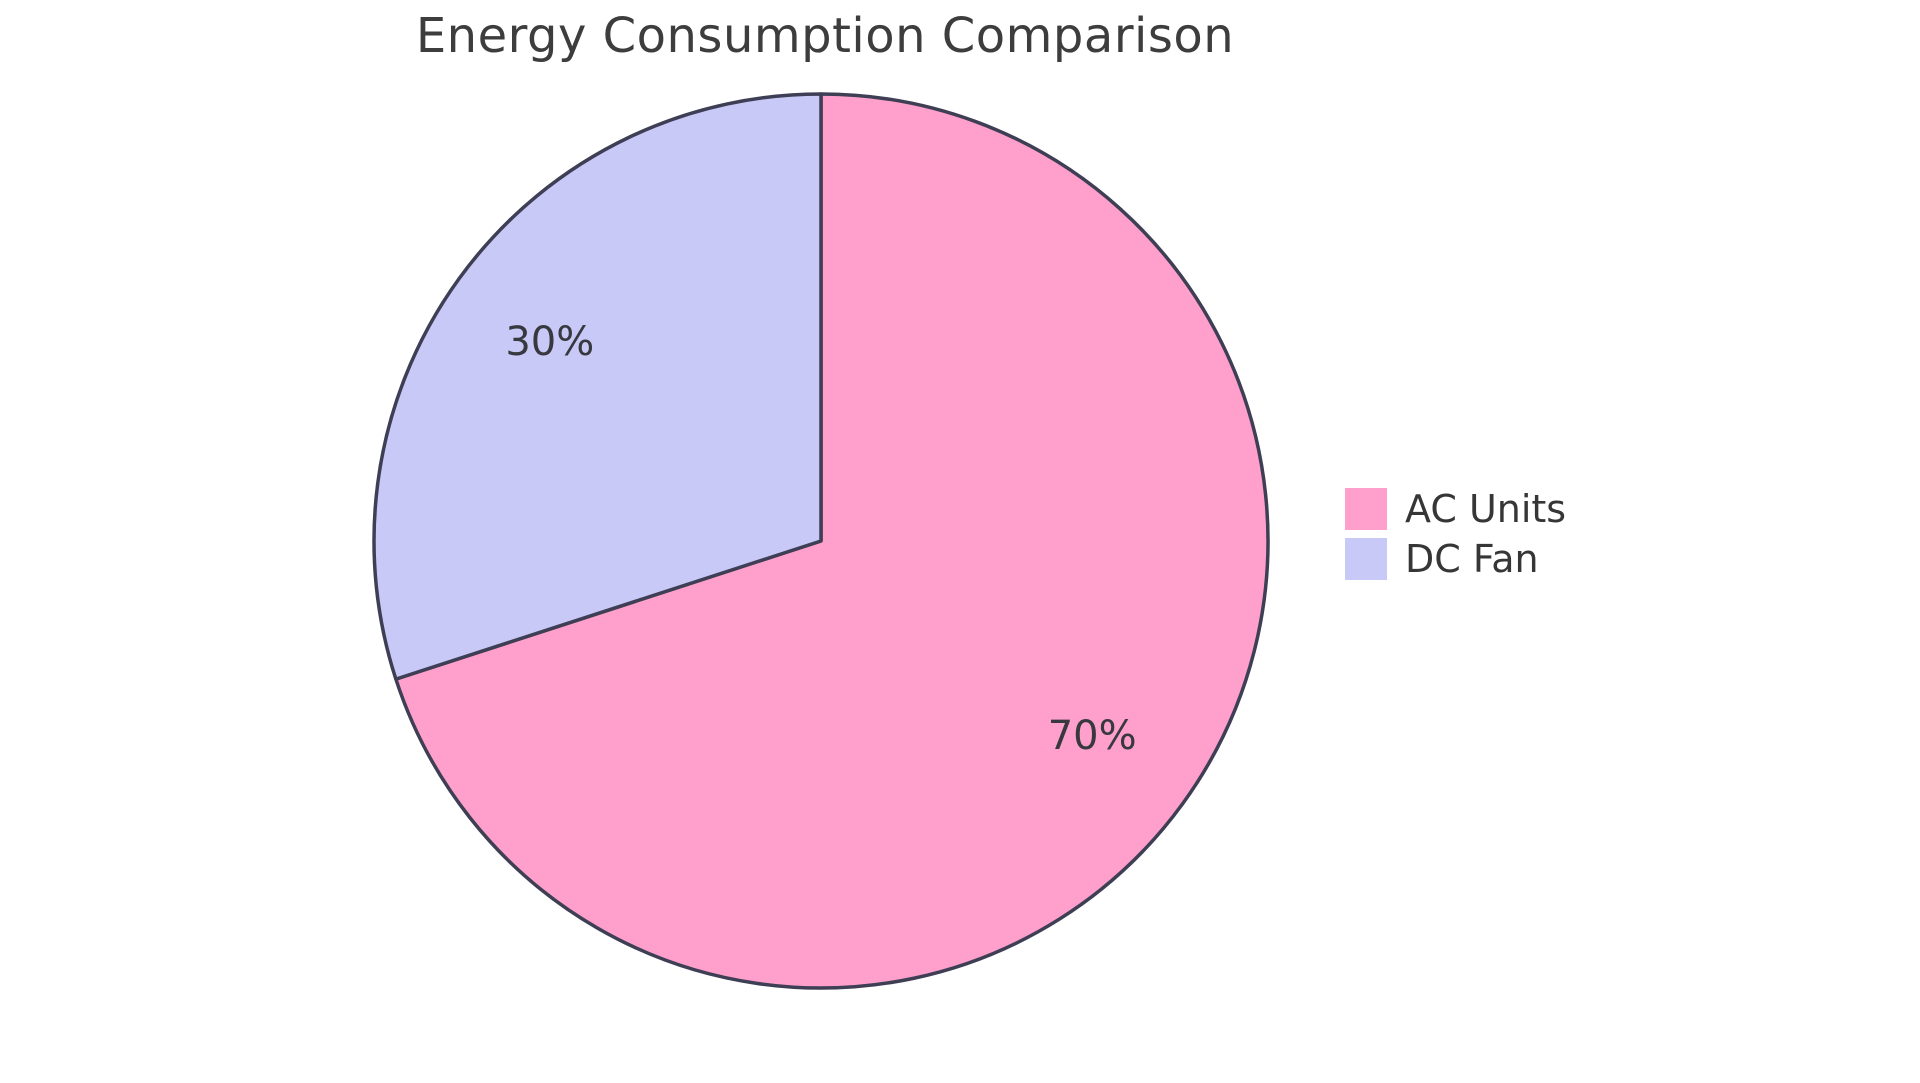 The height and width of the screenshot is (1083, 1920). Describe the element at coordinates (549, 342) in the screenshot. I see `slice-value-label-dc-fan: 30%` at that location.